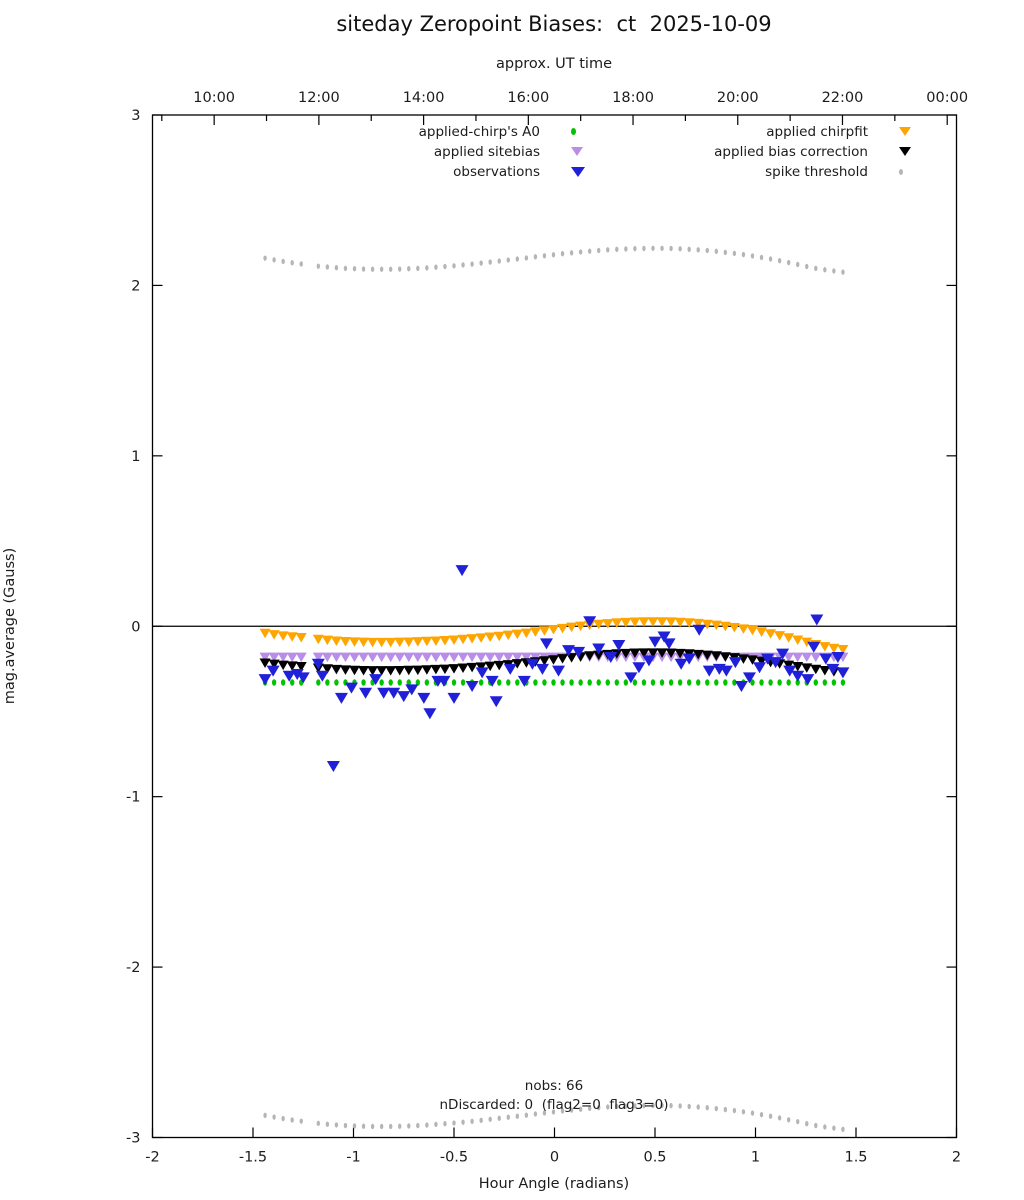 Image resolution: width=1024 pixels, height=1200 pixels. What do you see at coordinates (152, 1158) in the screenshot?
I see `x-tick-label: -2` at bounding box center [152, 1158].